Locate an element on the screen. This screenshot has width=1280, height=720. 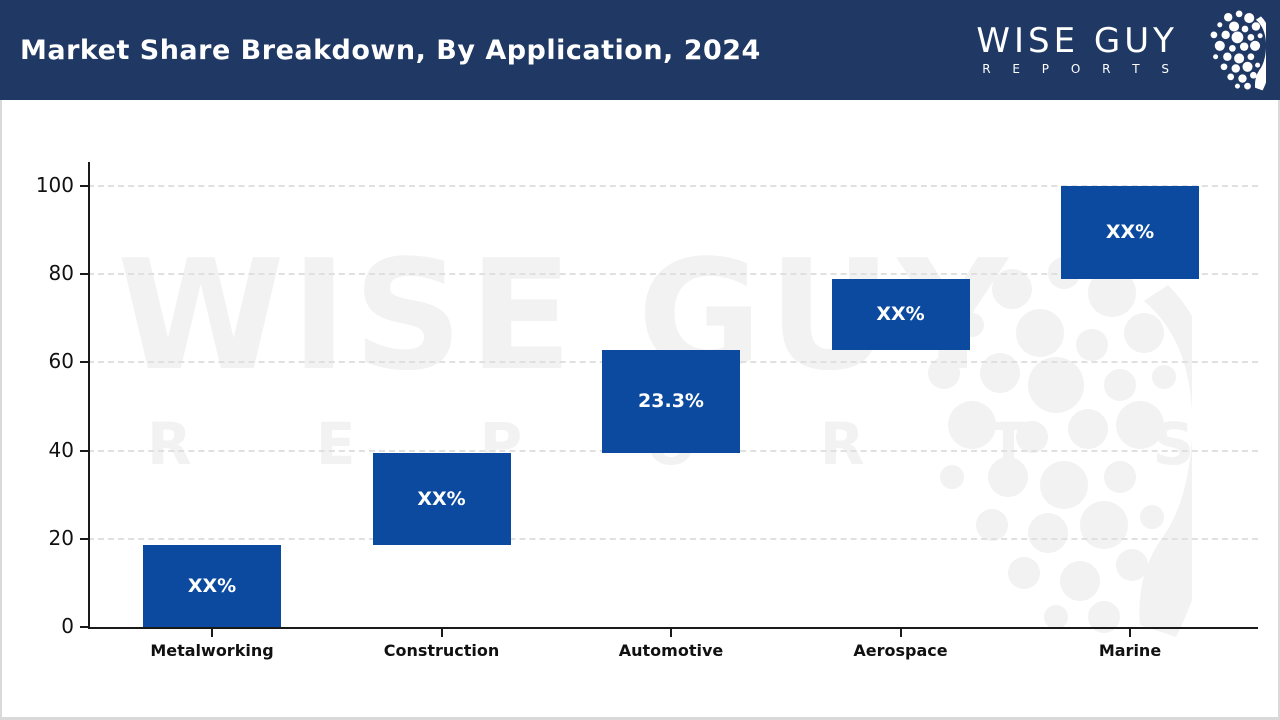
x-category-label: Aerospace is located at coordinates (900, 650).